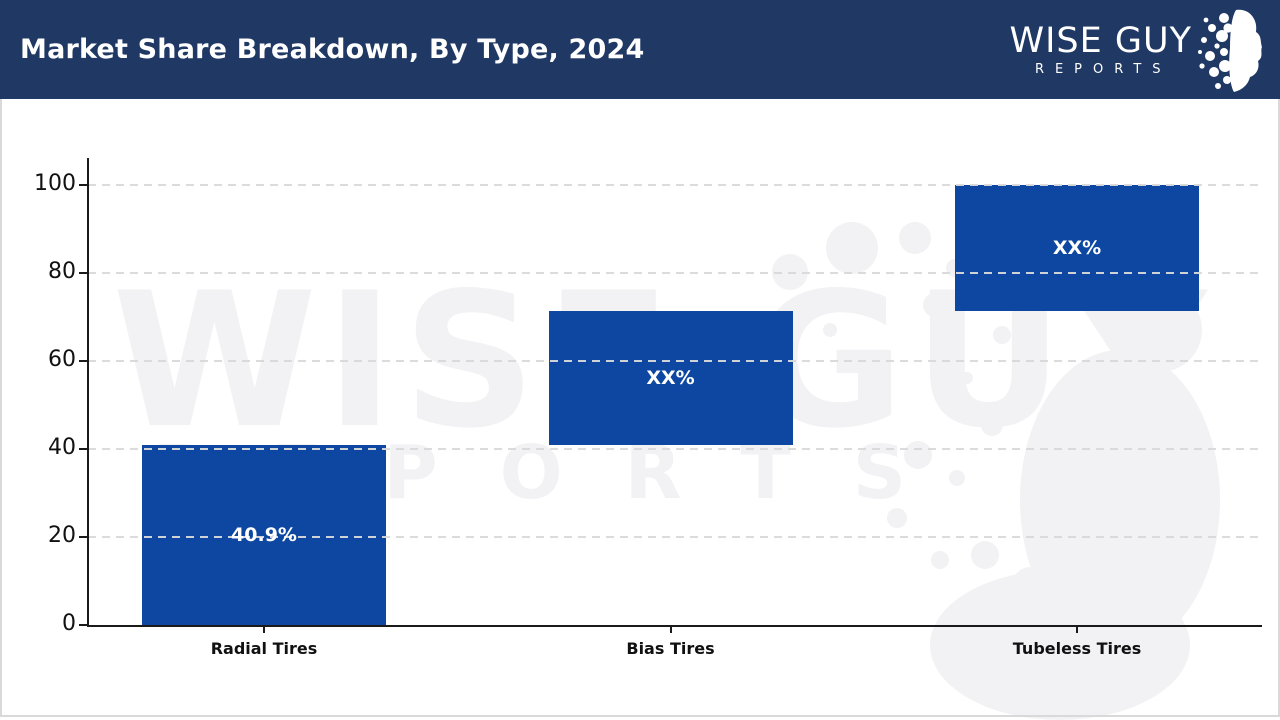  I want to click on wise-guy-reports-logo: WISE GUY REPORTS, so click(1144, 50).